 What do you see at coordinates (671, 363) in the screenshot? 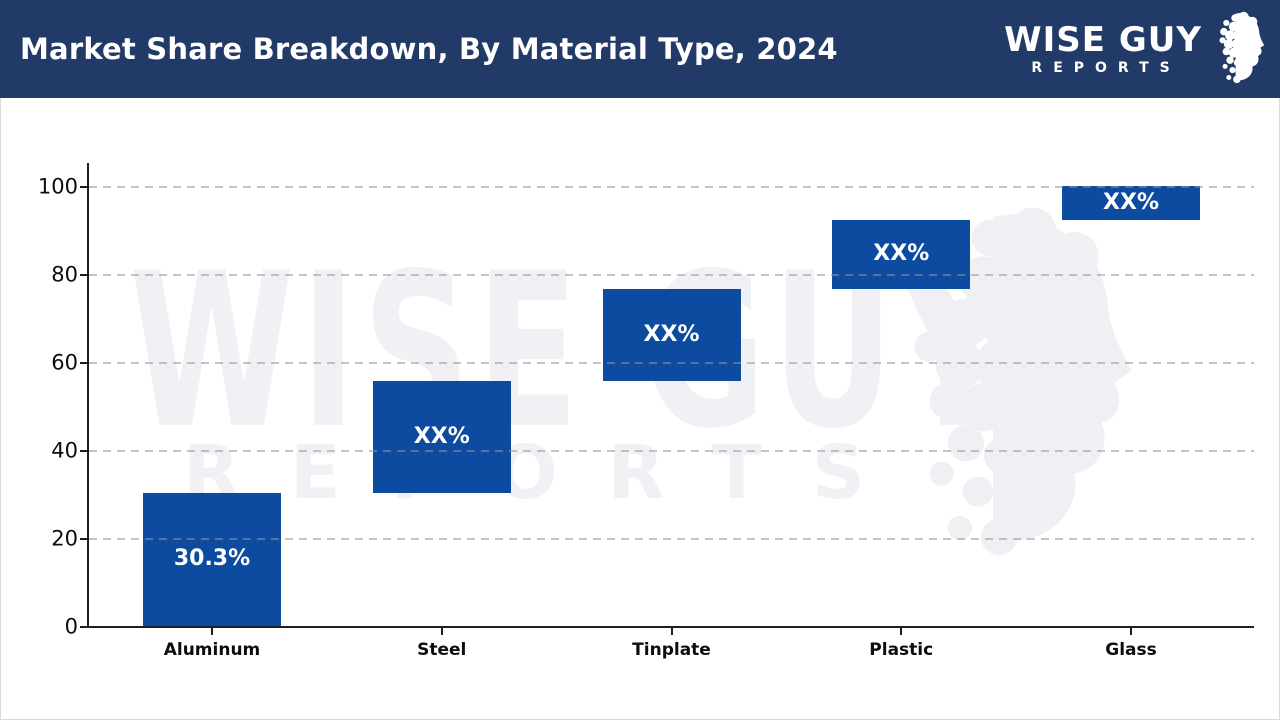
I see `gridline-y60` at bounding box center [671, 363].